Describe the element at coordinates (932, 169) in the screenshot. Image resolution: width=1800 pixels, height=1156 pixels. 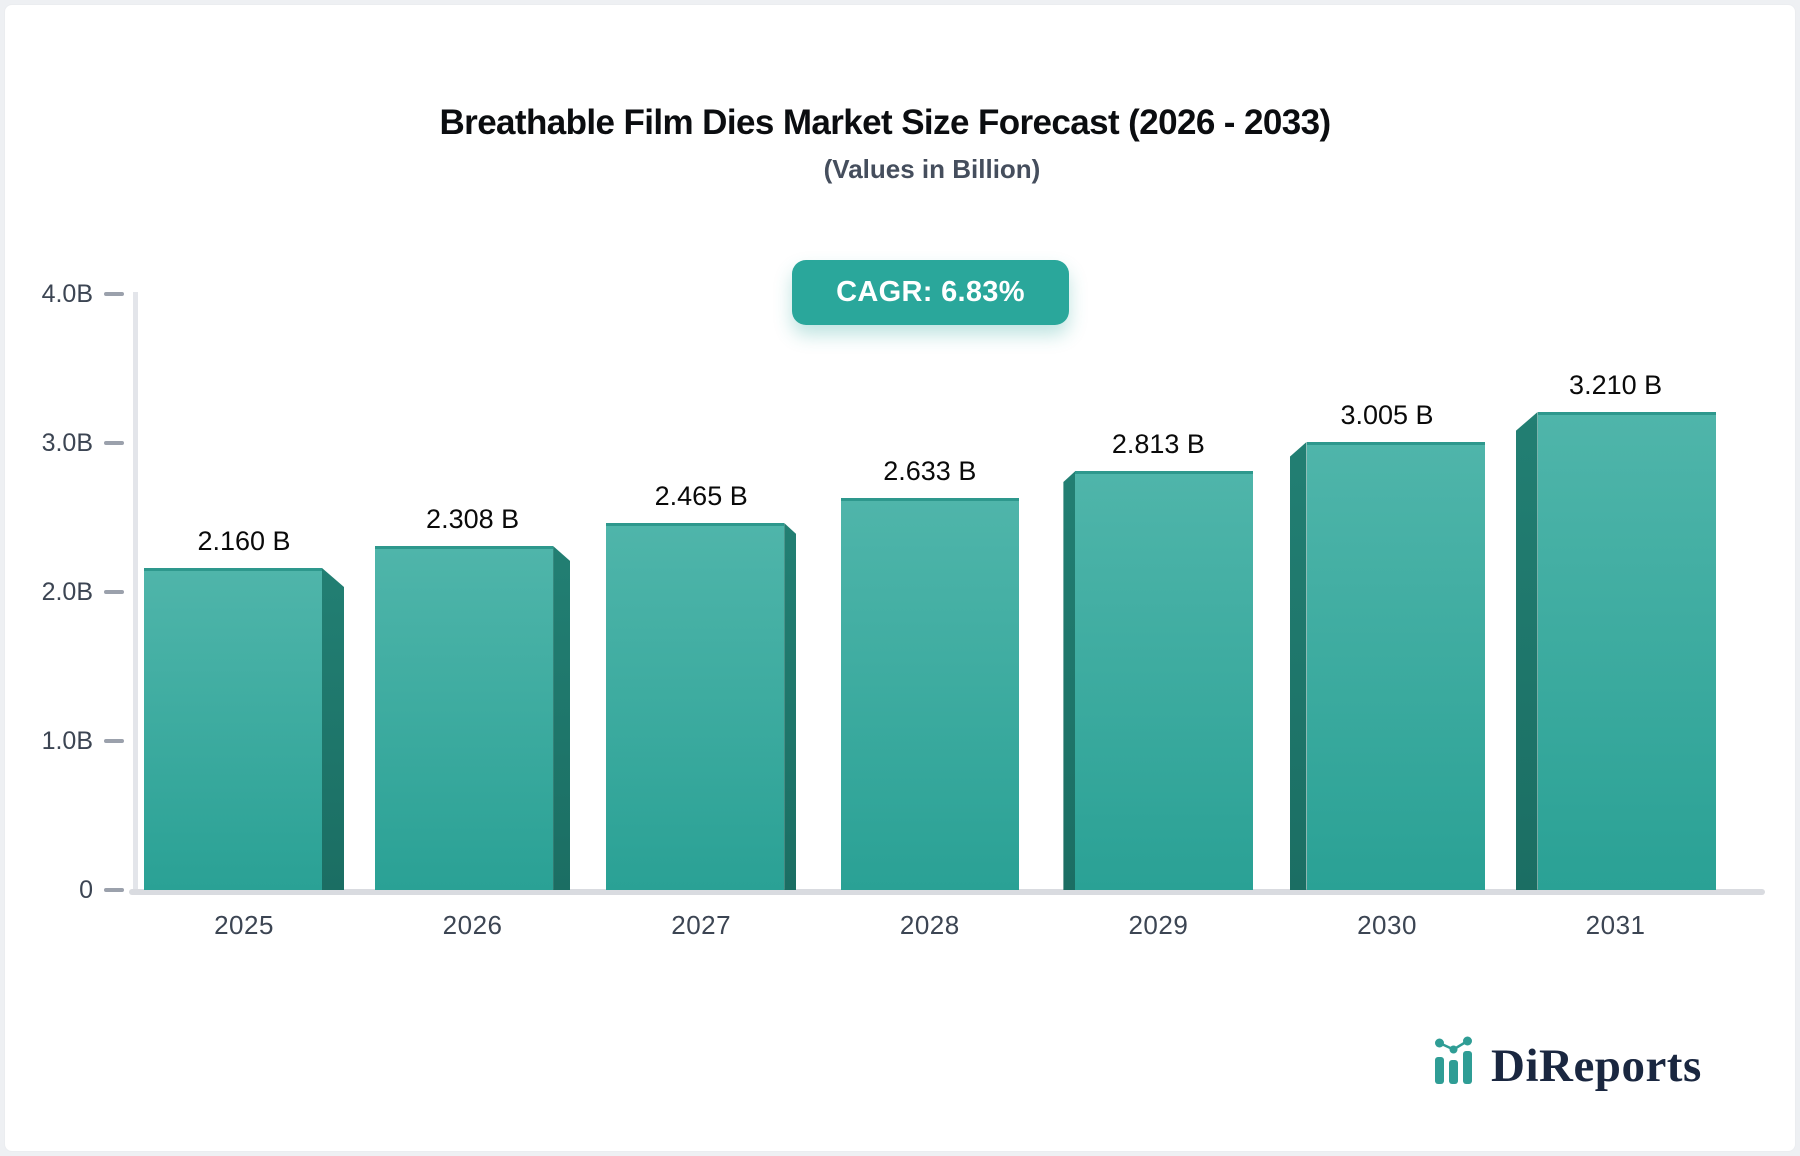
I see `chart-subtitle: (Values in Billion)` at that location.